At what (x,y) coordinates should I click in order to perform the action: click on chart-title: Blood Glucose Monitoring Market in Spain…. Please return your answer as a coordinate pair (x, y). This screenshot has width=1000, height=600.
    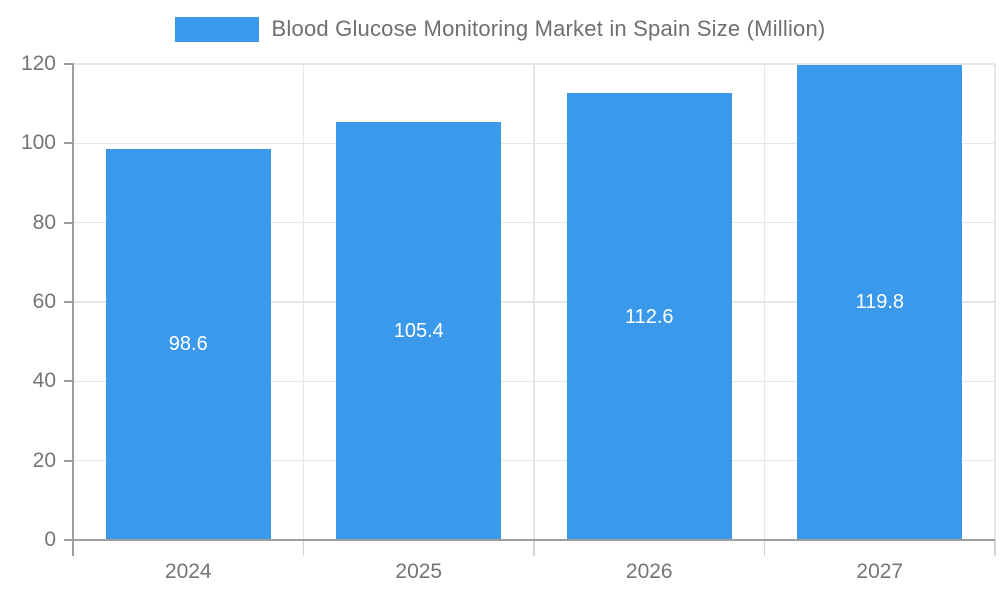
    Looking at the image, I should click on (548, 28).